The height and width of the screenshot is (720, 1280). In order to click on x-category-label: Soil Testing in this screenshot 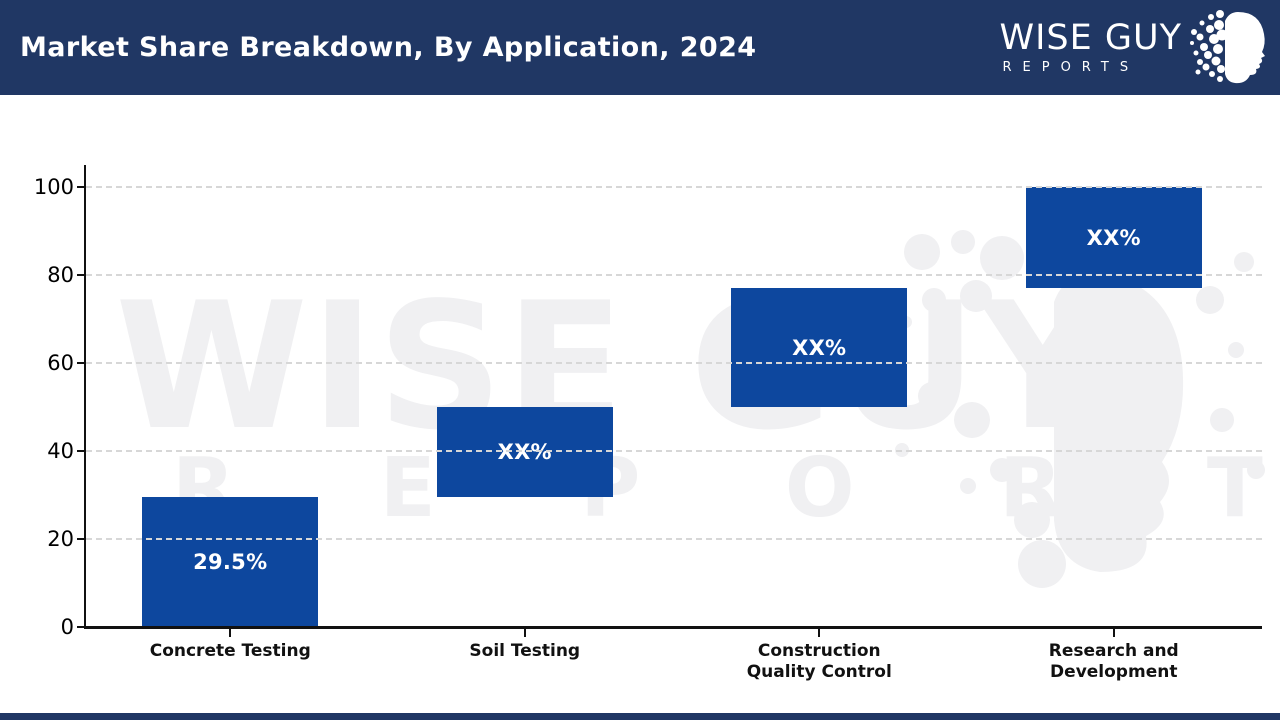, I will do `click(525, 651)`.